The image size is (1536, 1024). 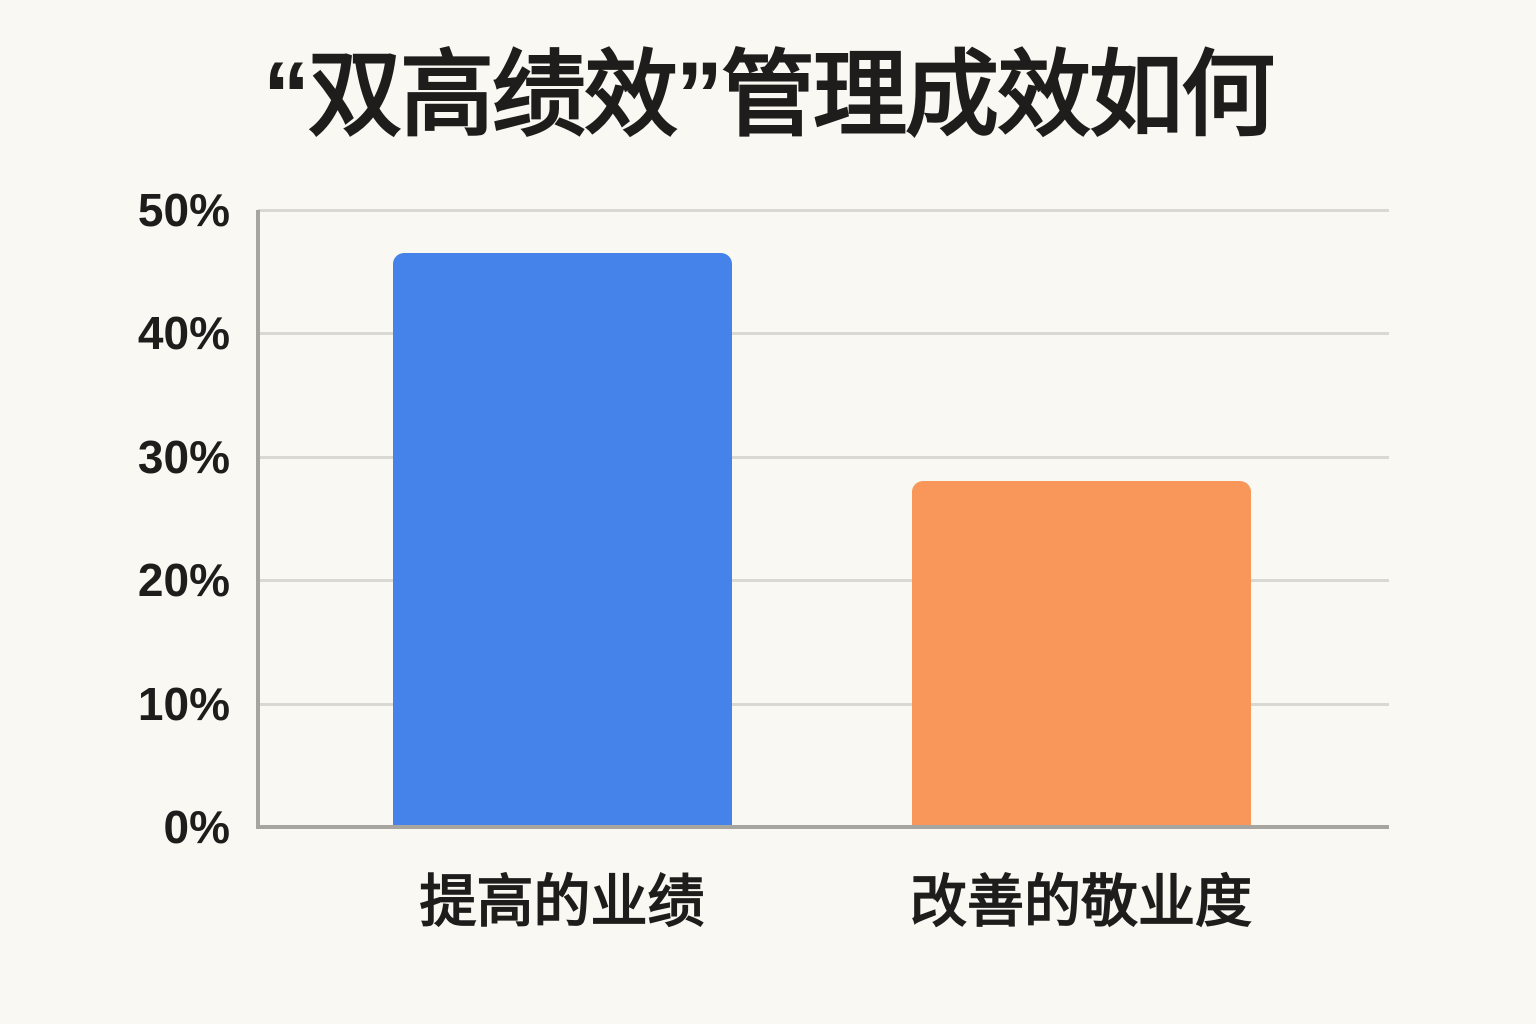 What do you see at coordinates (822, 827) in the screenshot?
I see `x-axis-line` at bounding box center [822, 827].